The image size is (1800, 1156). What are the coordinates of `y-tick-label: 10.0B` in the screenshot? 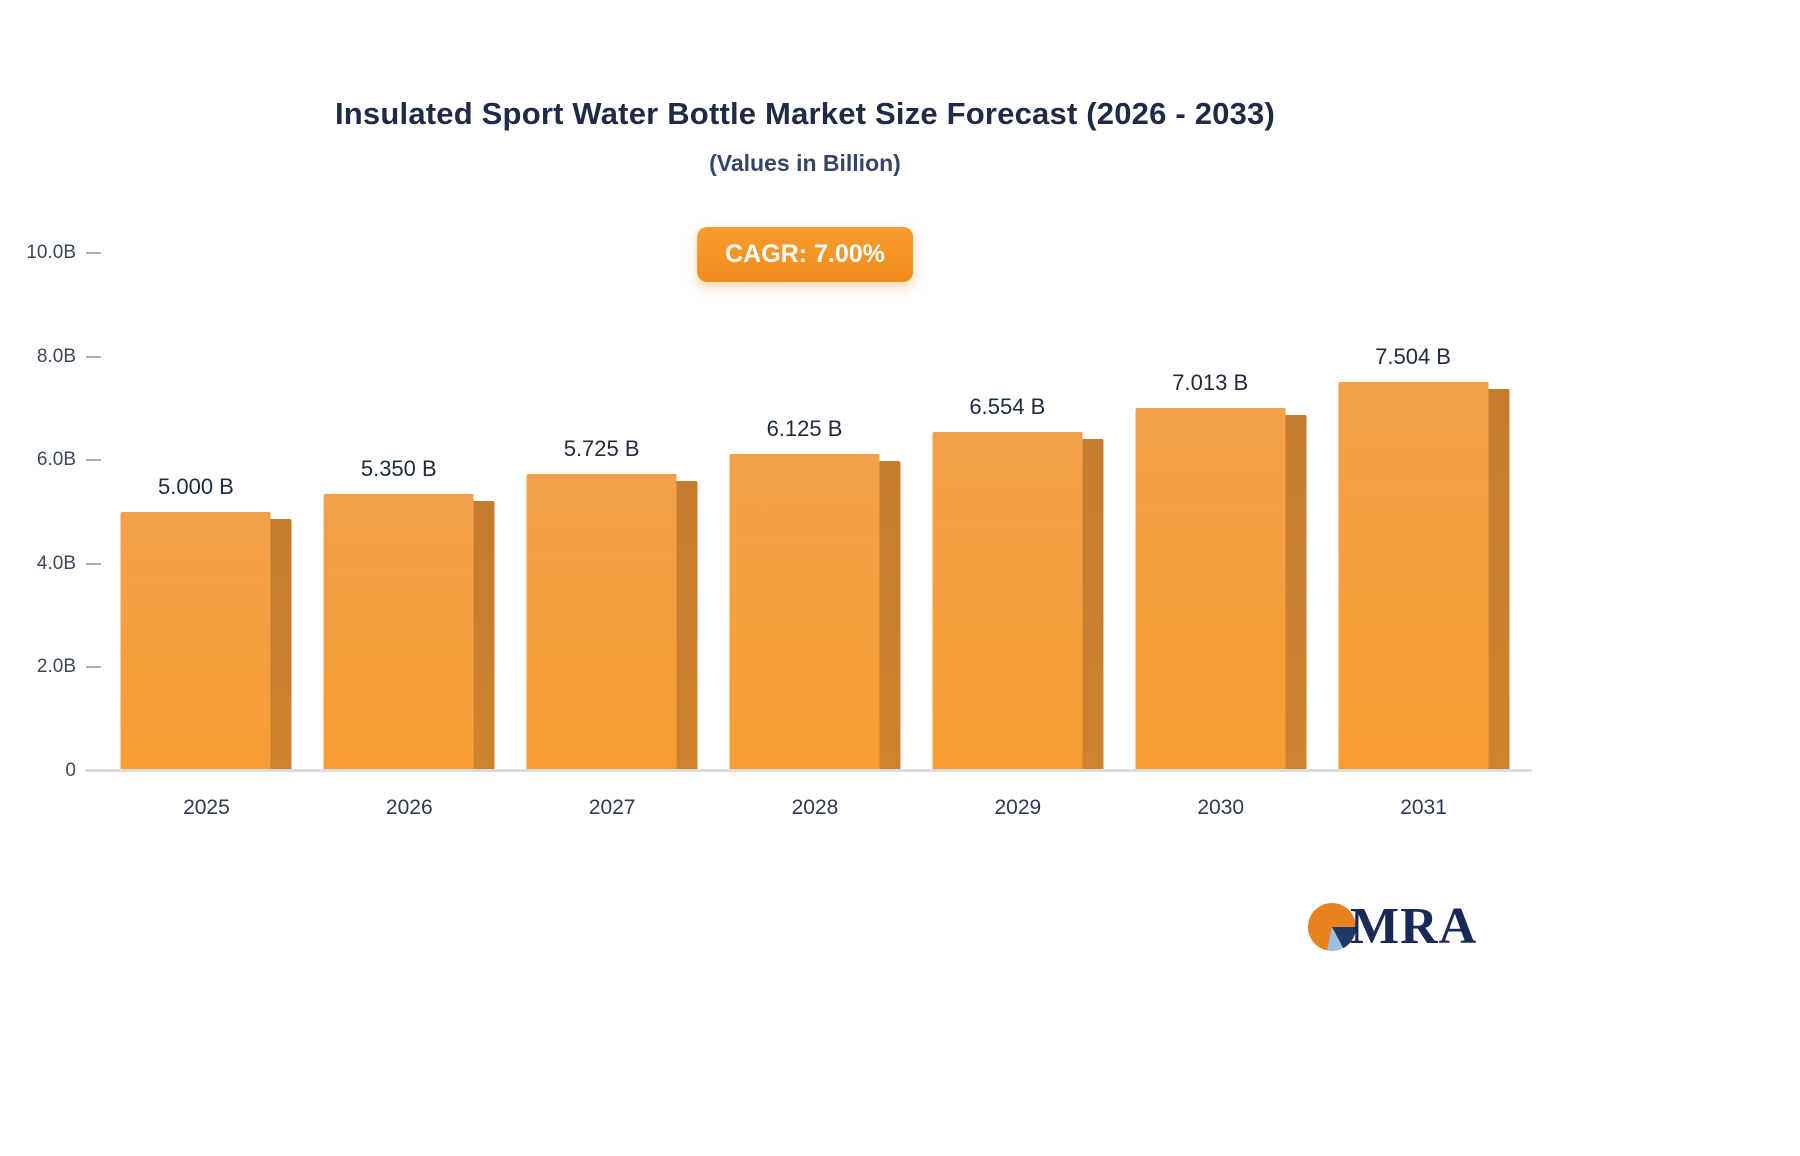 It's located at (51, 252).